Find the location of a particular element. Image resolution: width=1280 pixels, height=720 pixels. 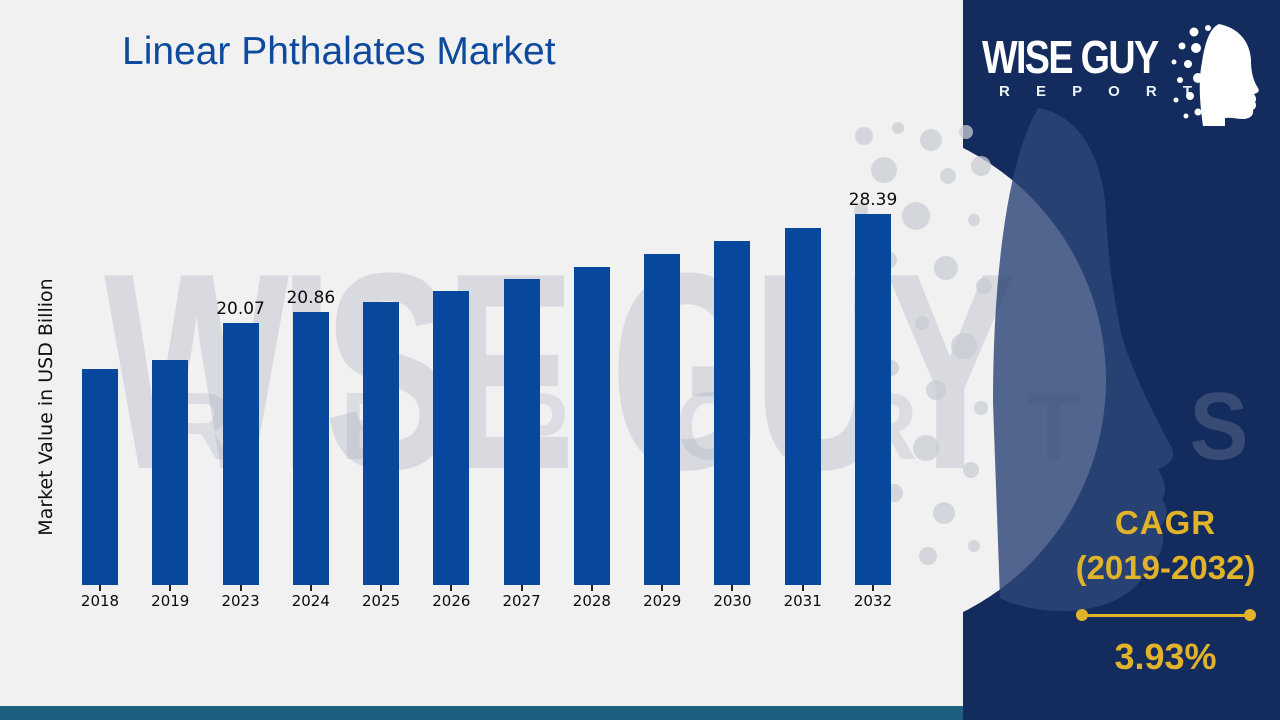

x-tick-label-2030: 2030 is located at coordinates (732, 601).